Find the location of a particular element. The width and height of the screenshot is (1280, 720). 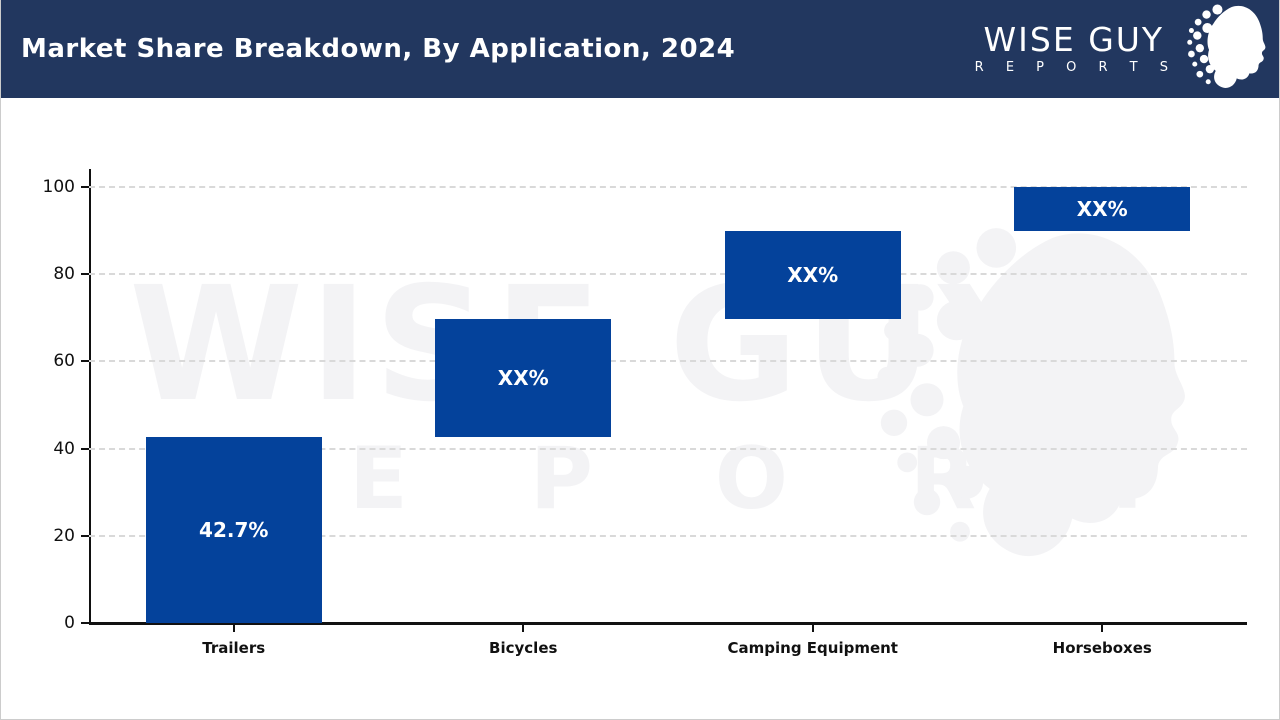

bar-bicycles: XX% is located at coordinates (523, 378).